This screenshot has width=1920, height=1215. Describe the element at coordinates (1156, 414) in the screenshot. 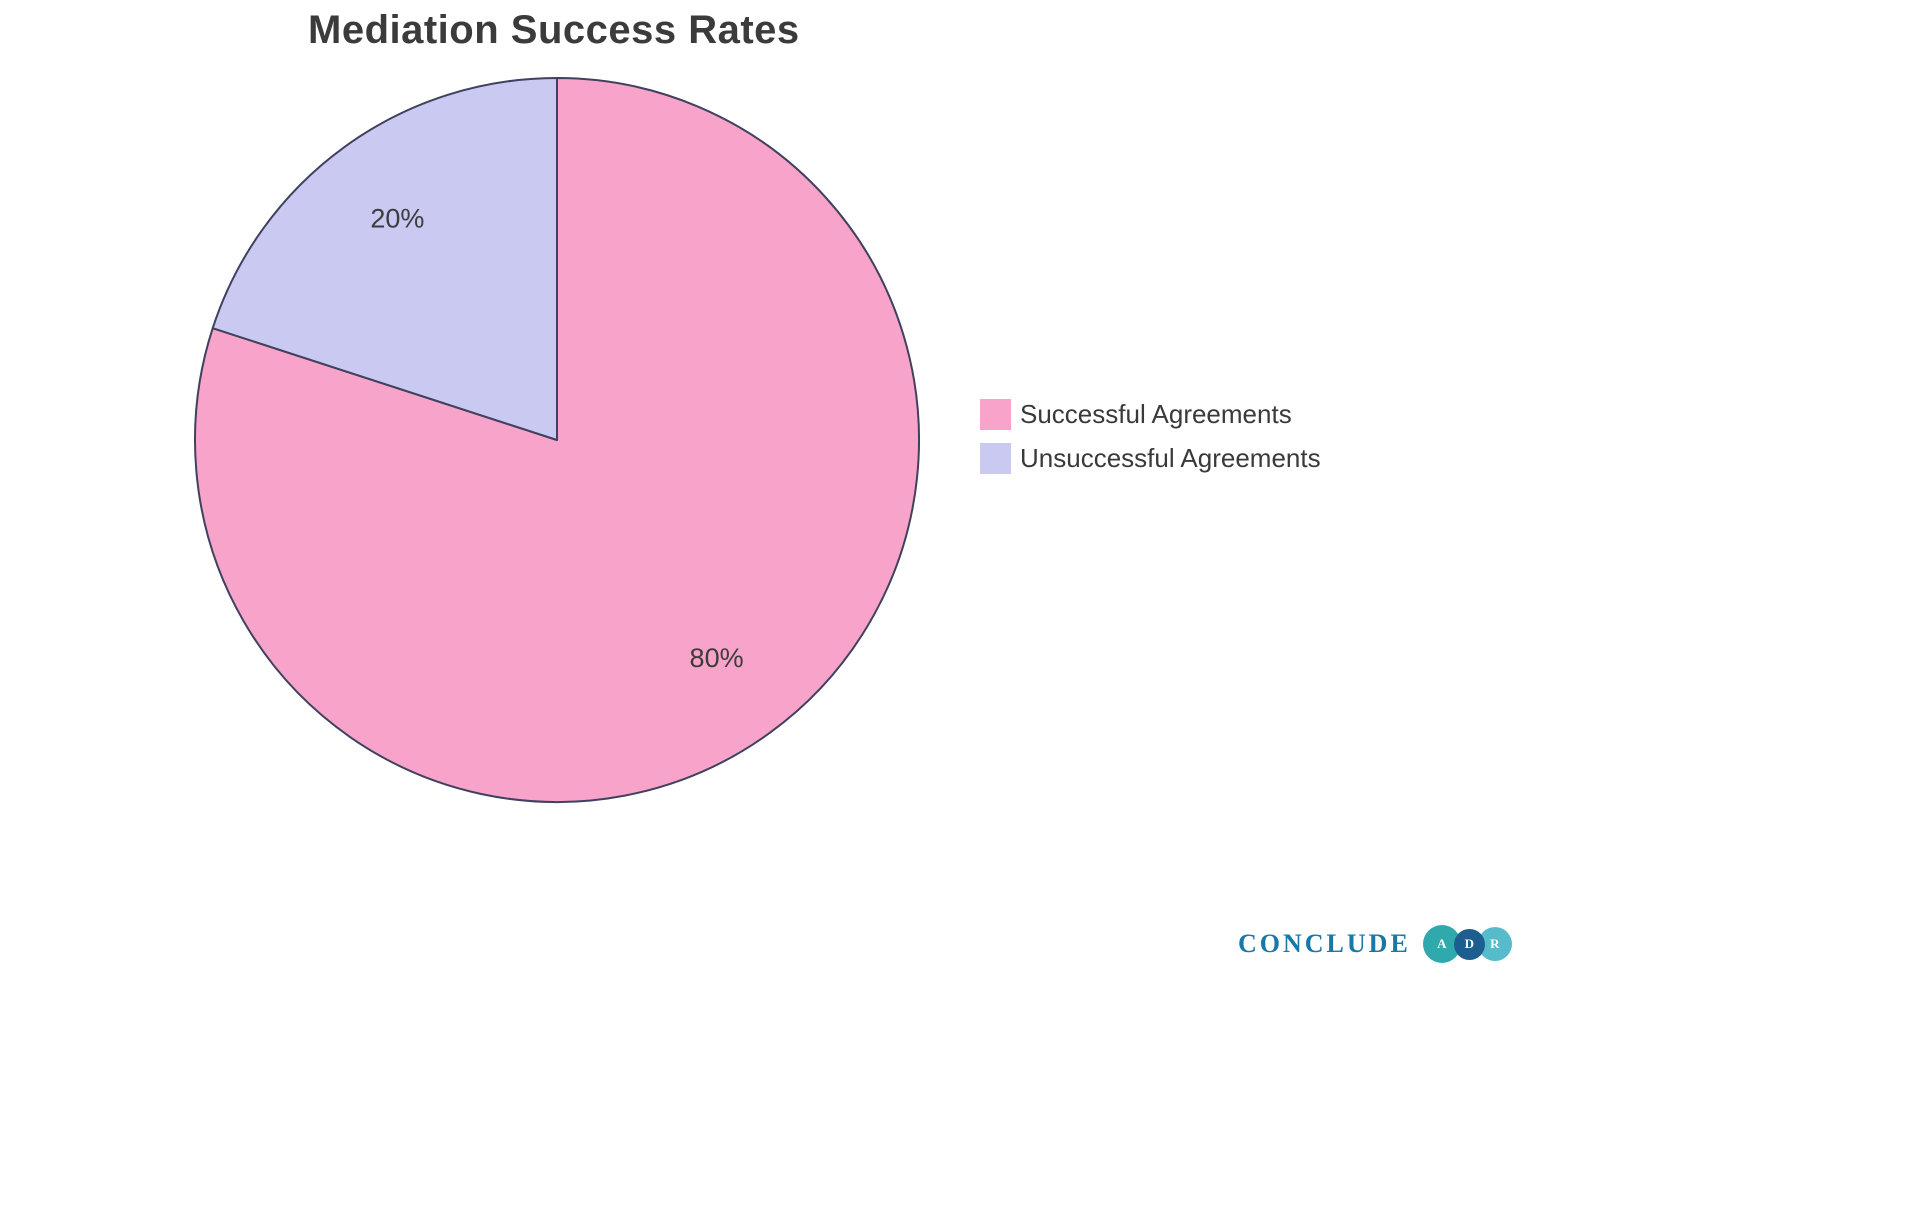

I see `legend-label-successful: Successful Agreements` at that location.